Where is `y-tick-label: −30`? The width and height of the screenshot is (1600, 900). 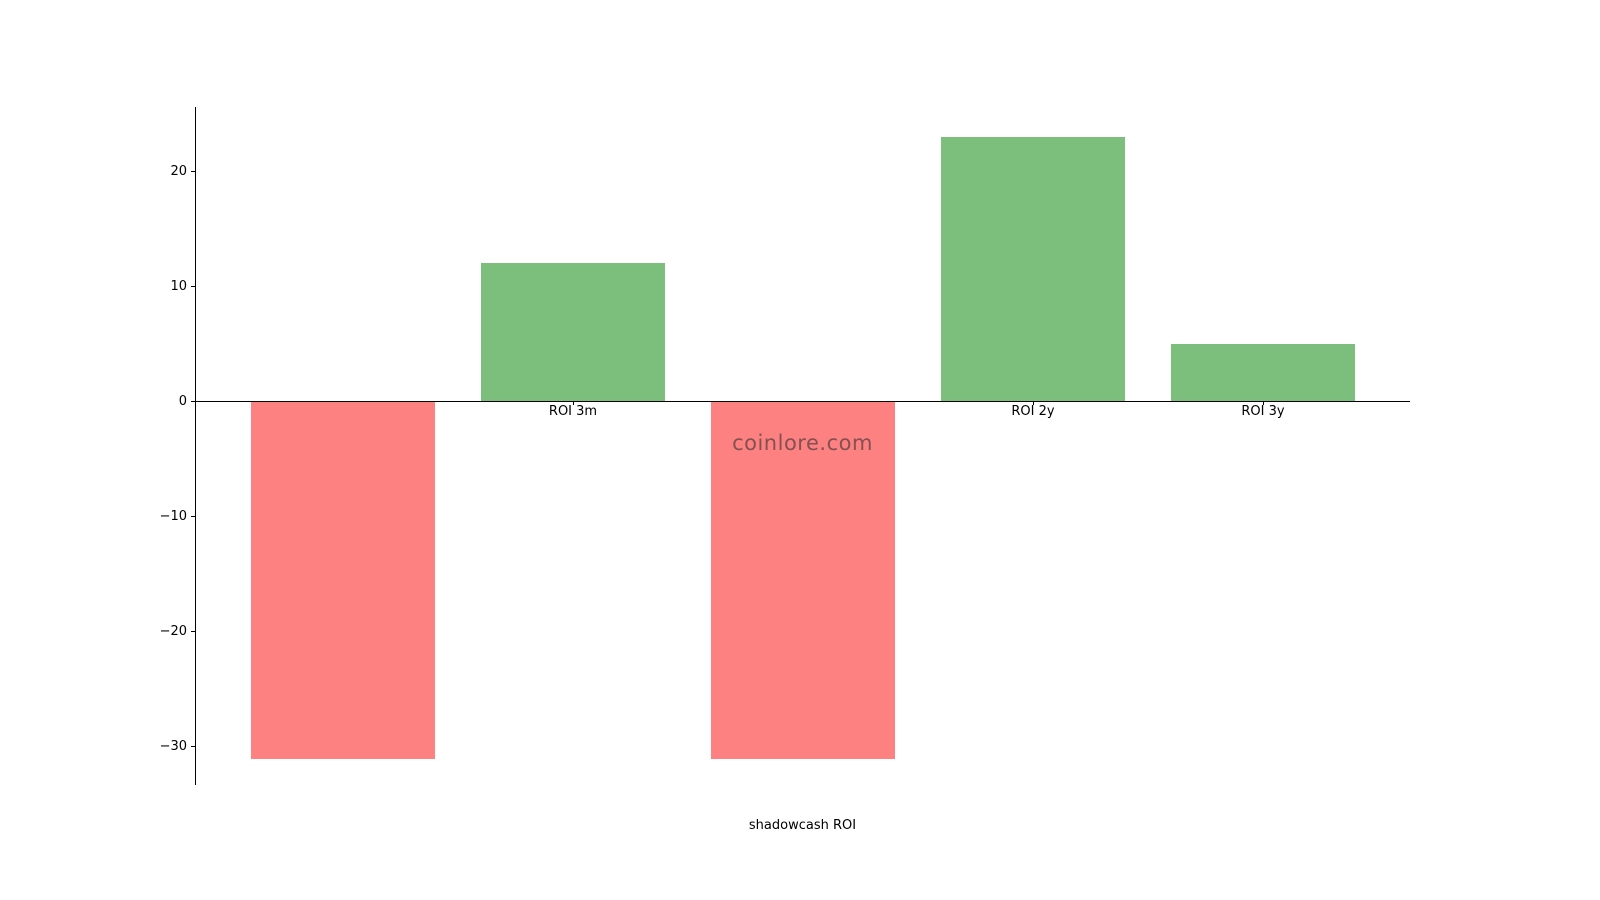 y-tick-label: −30 is located at coordinates (173, 746).